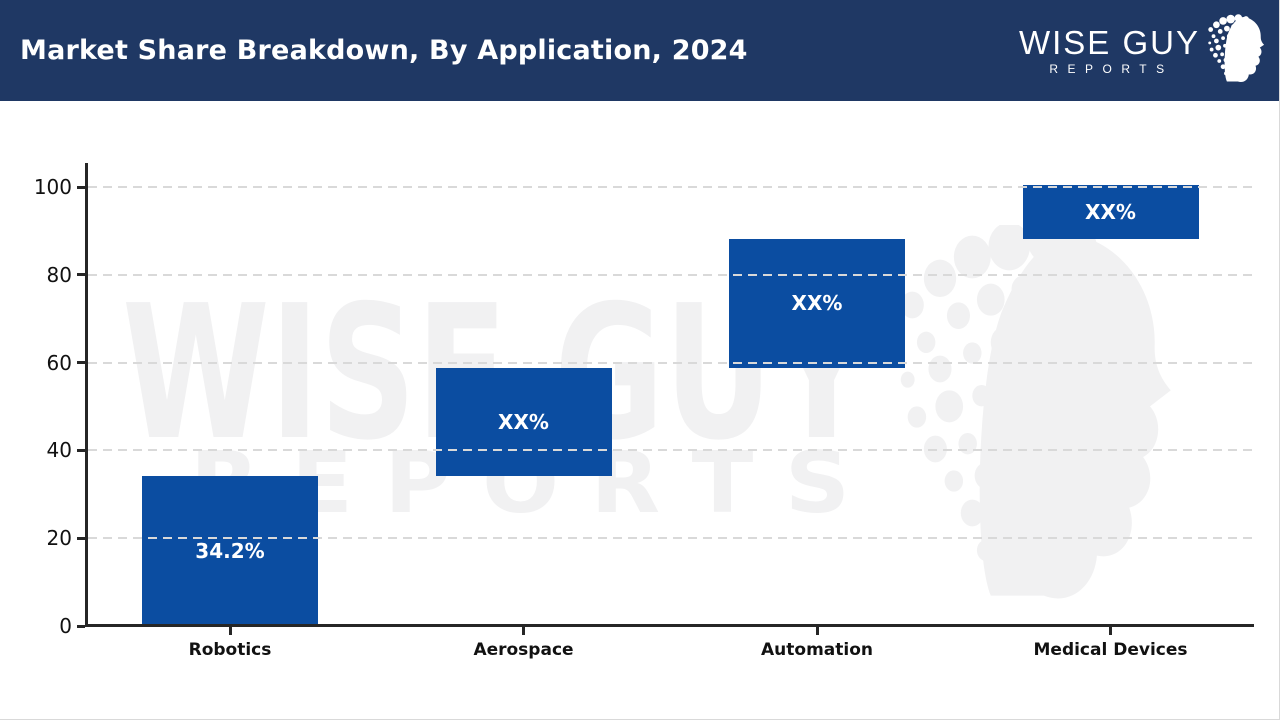 The image size is (1280, 720). I want to click on x-axis-line, so click(669, 625).